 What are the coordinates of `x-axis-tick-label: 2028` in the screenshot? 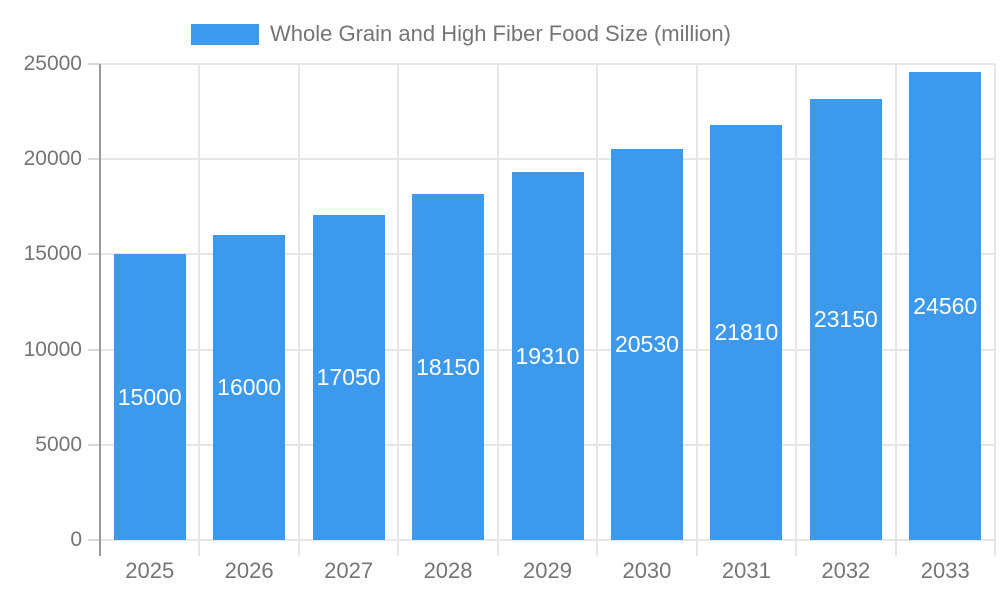 It's located at (448, 570).